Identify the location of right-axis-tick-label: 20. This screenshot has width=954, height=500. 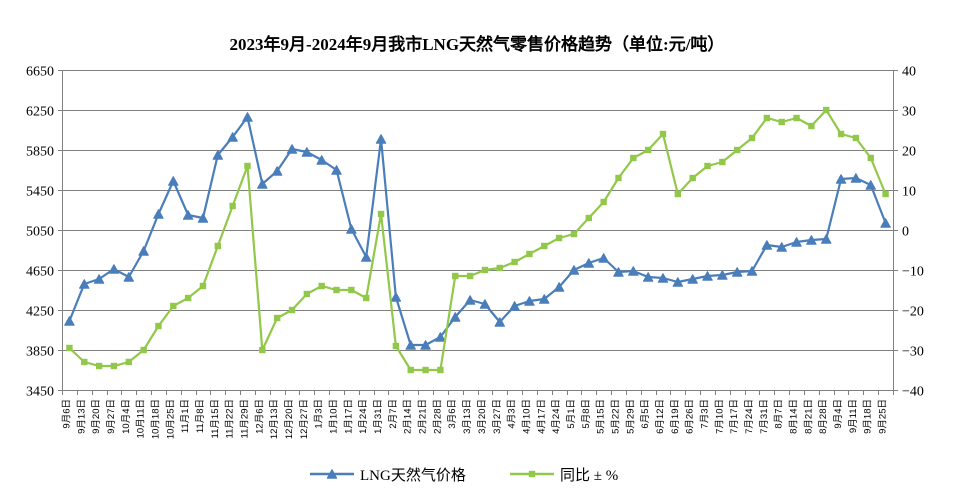
(909, 152).